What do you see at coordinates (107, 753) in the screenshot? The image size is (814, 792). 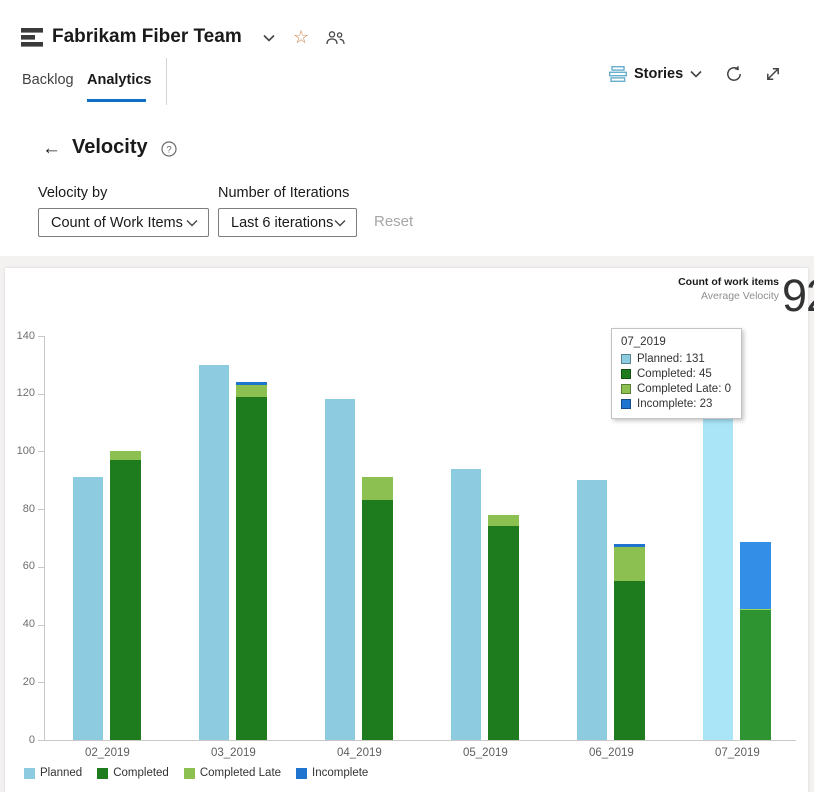 I see `x-axis-label-02_2019: 02_2019` at bounding box center [107, 753].